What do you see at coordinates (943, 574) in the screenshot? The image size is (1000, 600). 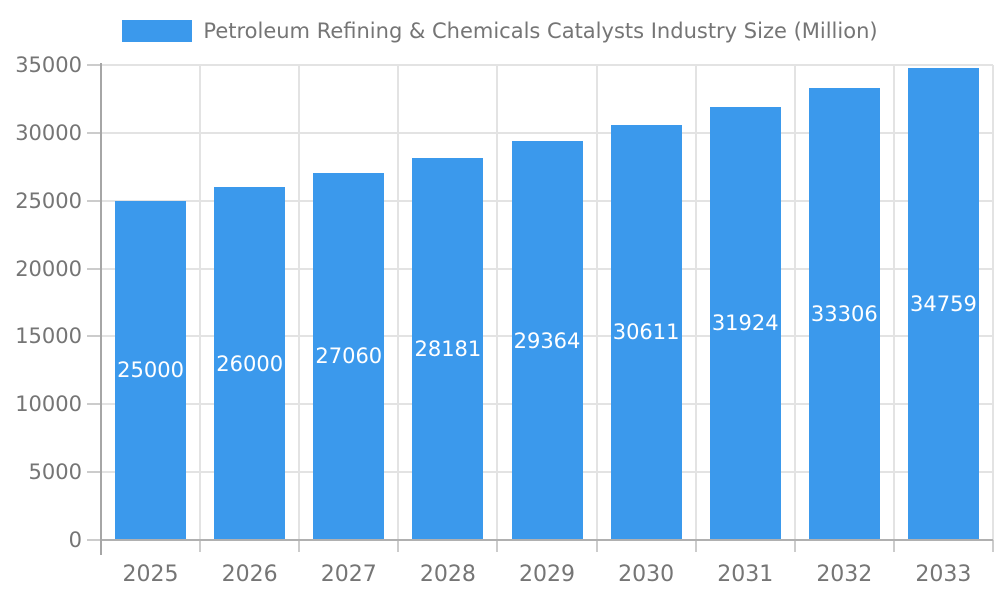 I see `x-axis-label: 2033` at bounding box center [943, 574].